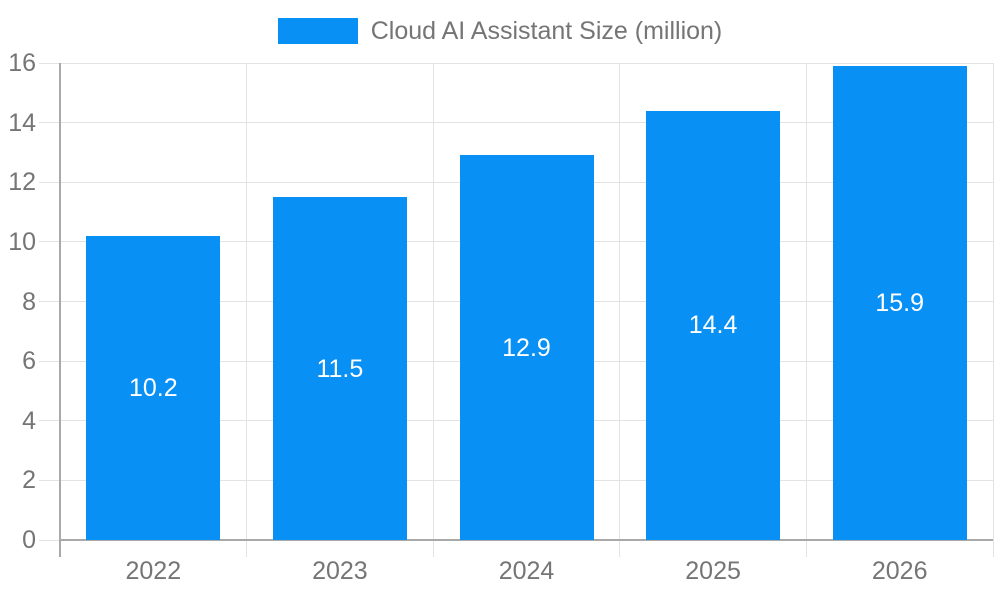 The height and width of the screenshot is (600, 1000). I want to click on legend-label: Cloud AI Assistant Size (million), so click(546, 30).